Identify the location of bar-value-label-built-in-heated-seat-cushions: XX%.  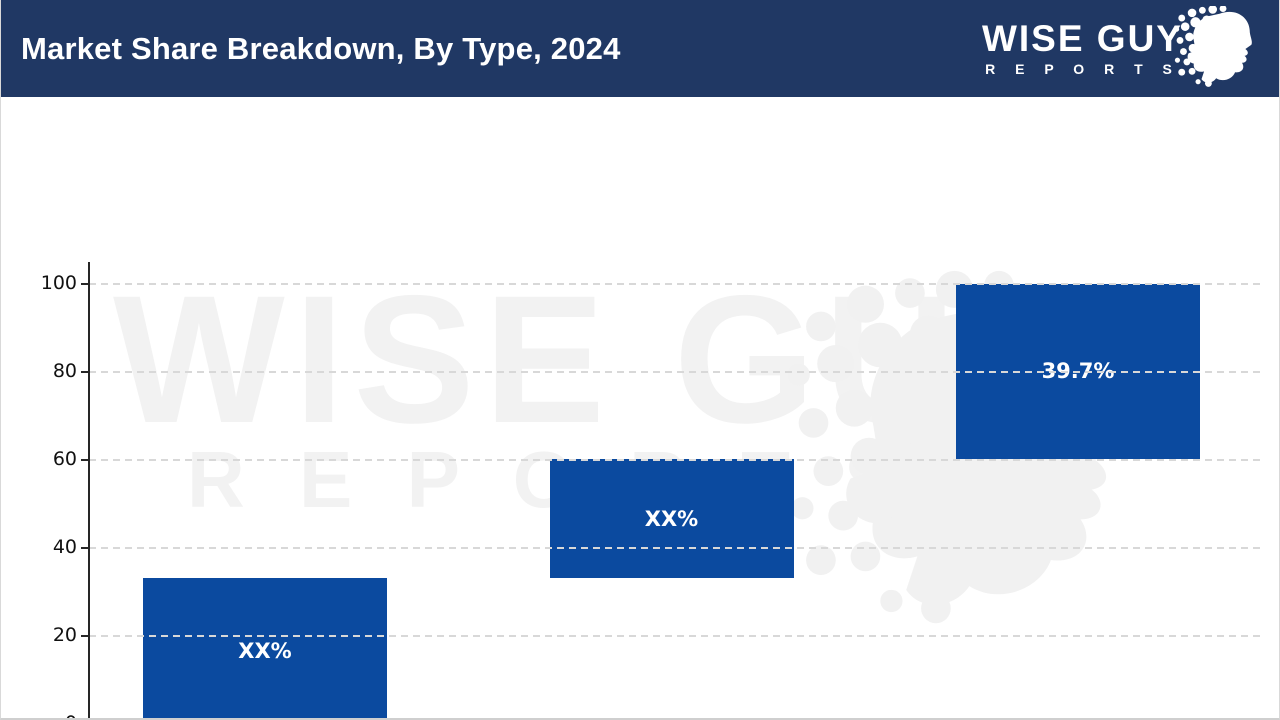
(671, 518).